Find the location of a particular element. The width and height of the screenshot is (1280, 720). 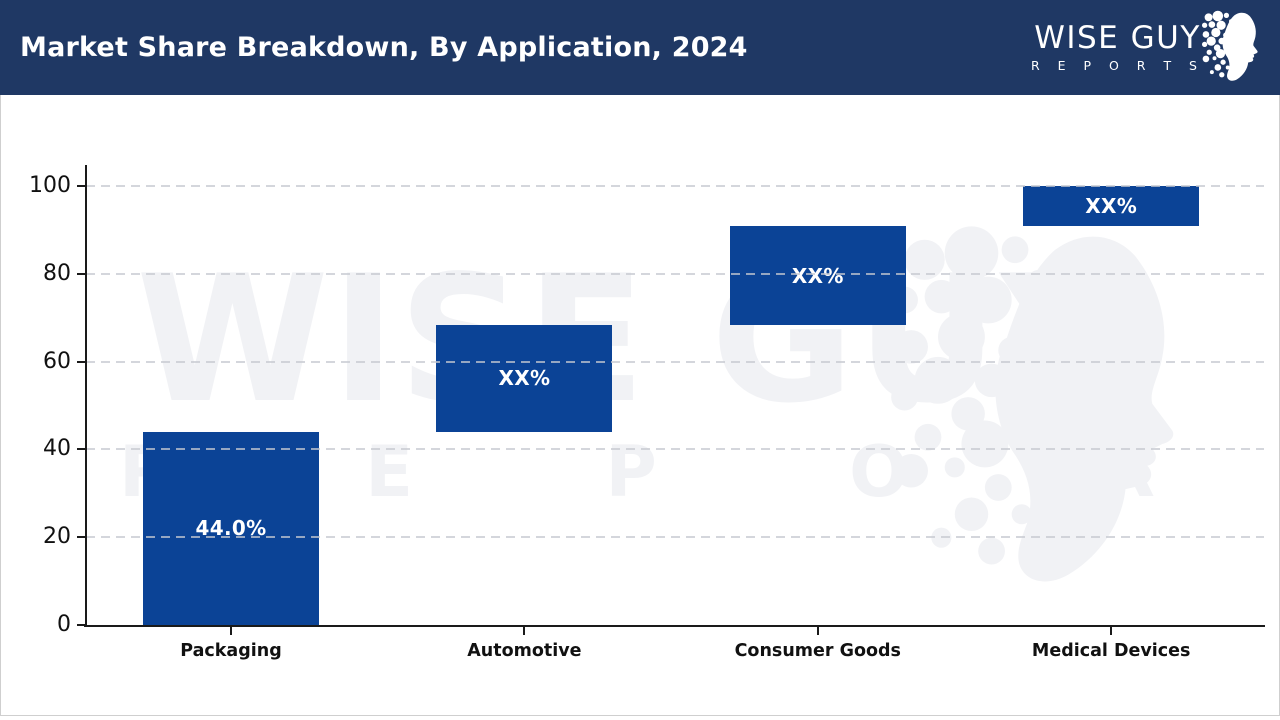

logo-text: WISE GUY R E P O R T S is located at coordinates (1117, 47).